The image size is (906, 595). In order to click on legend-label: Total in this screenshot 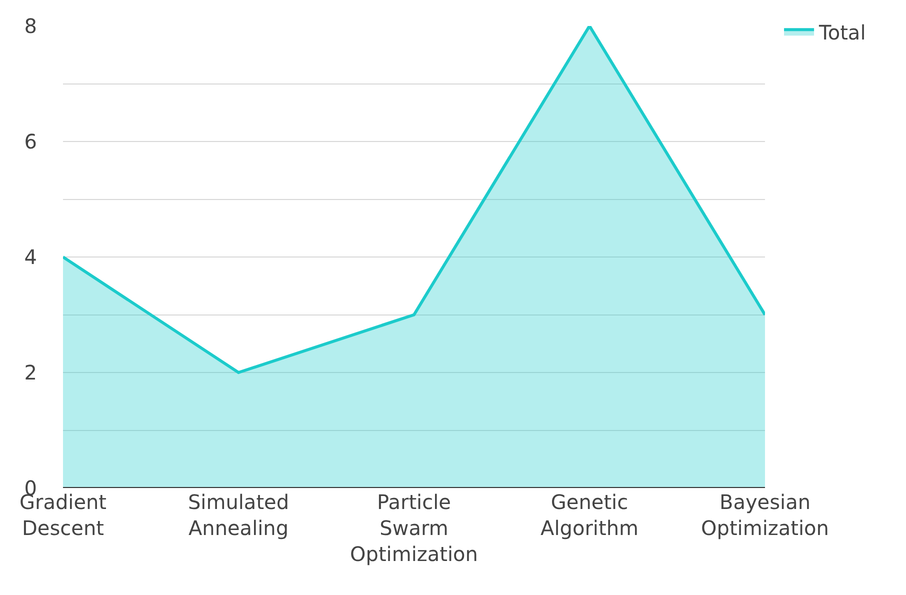, I will do `click(842, 32)`.